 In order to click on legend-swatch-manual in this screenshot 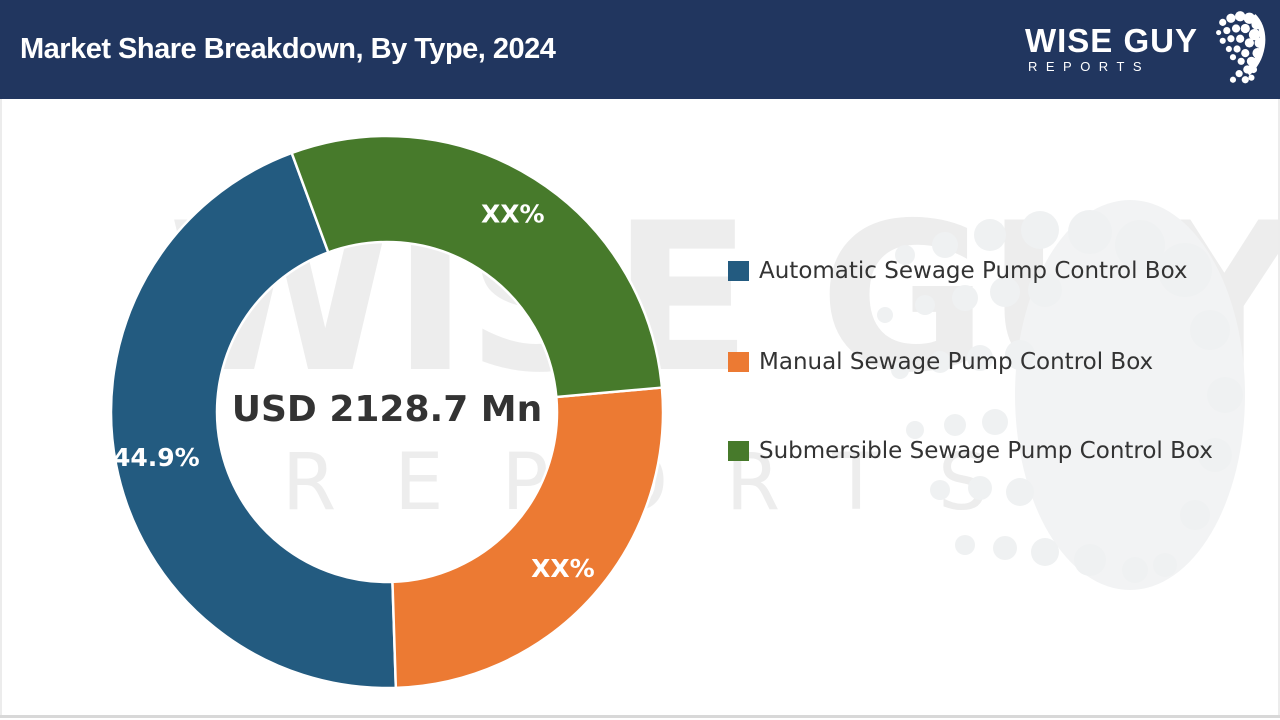, I will do `click(738, 362)`.